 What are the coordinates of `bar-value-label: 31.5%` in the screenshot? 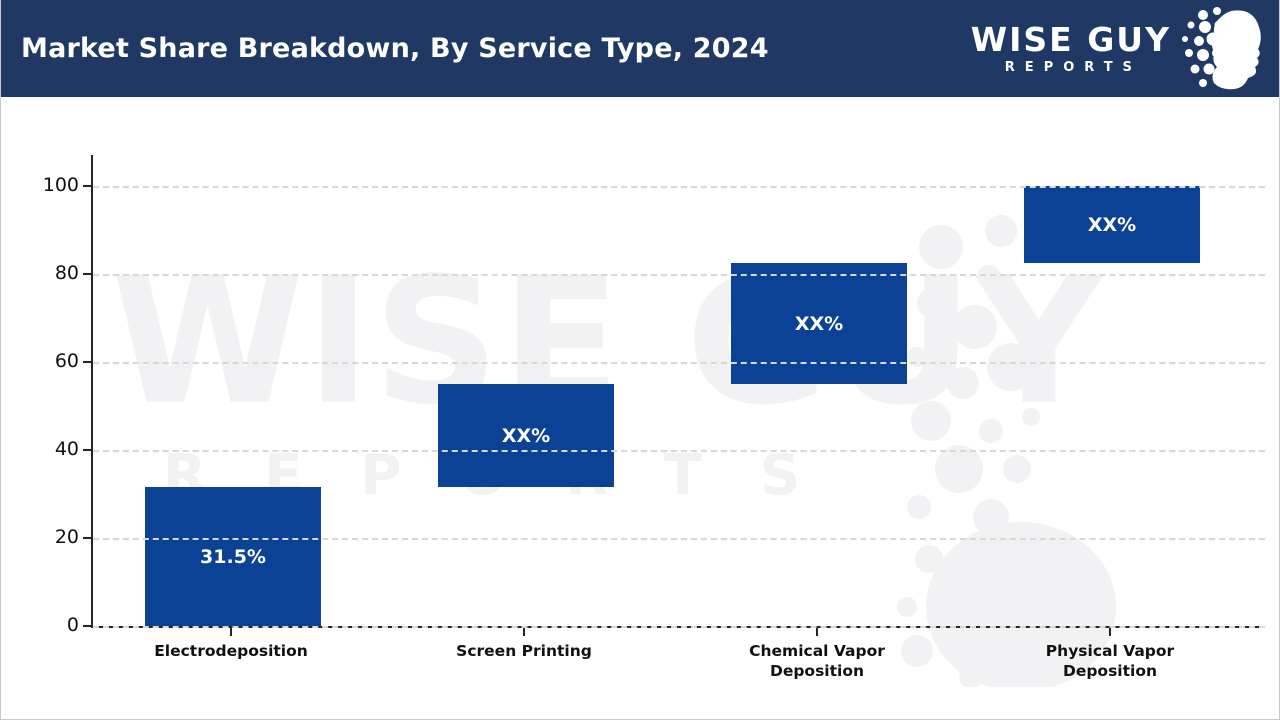 It's located at (233, 556).